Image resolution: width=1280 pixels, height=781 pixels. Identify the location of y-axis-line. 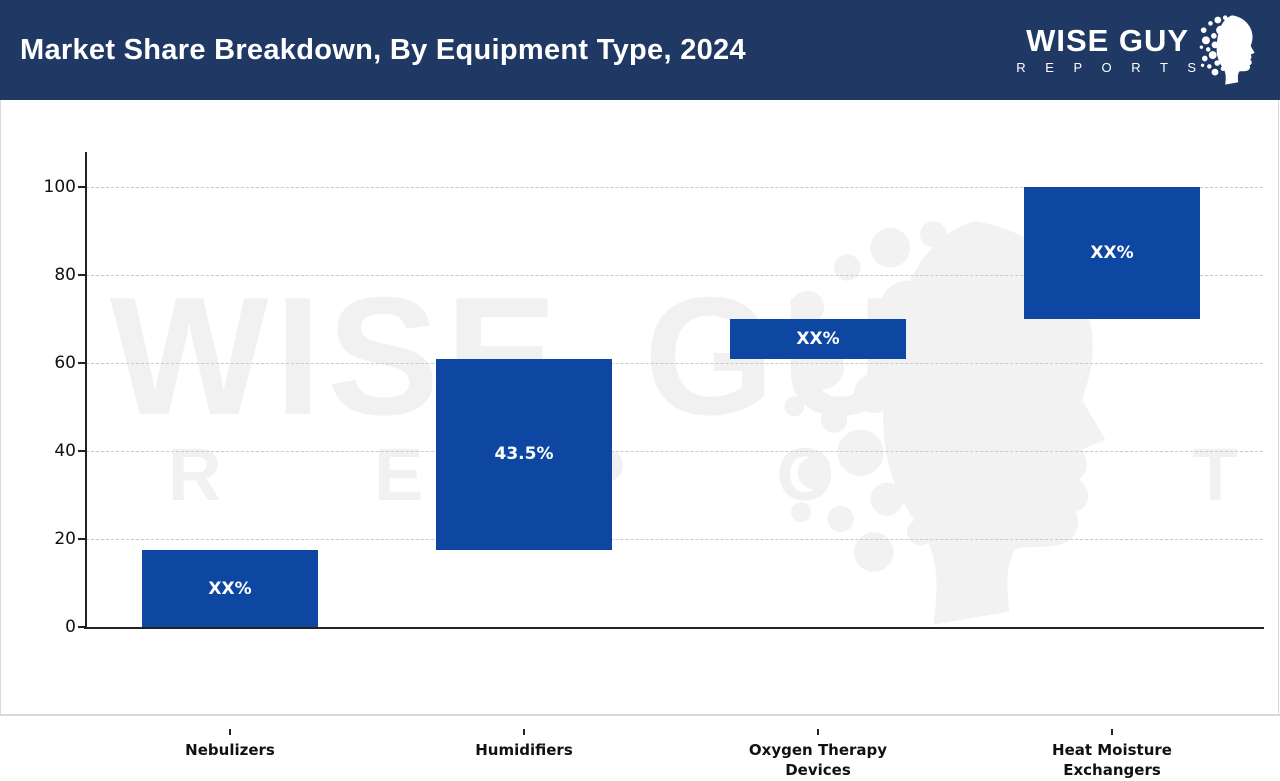
(86, 390).